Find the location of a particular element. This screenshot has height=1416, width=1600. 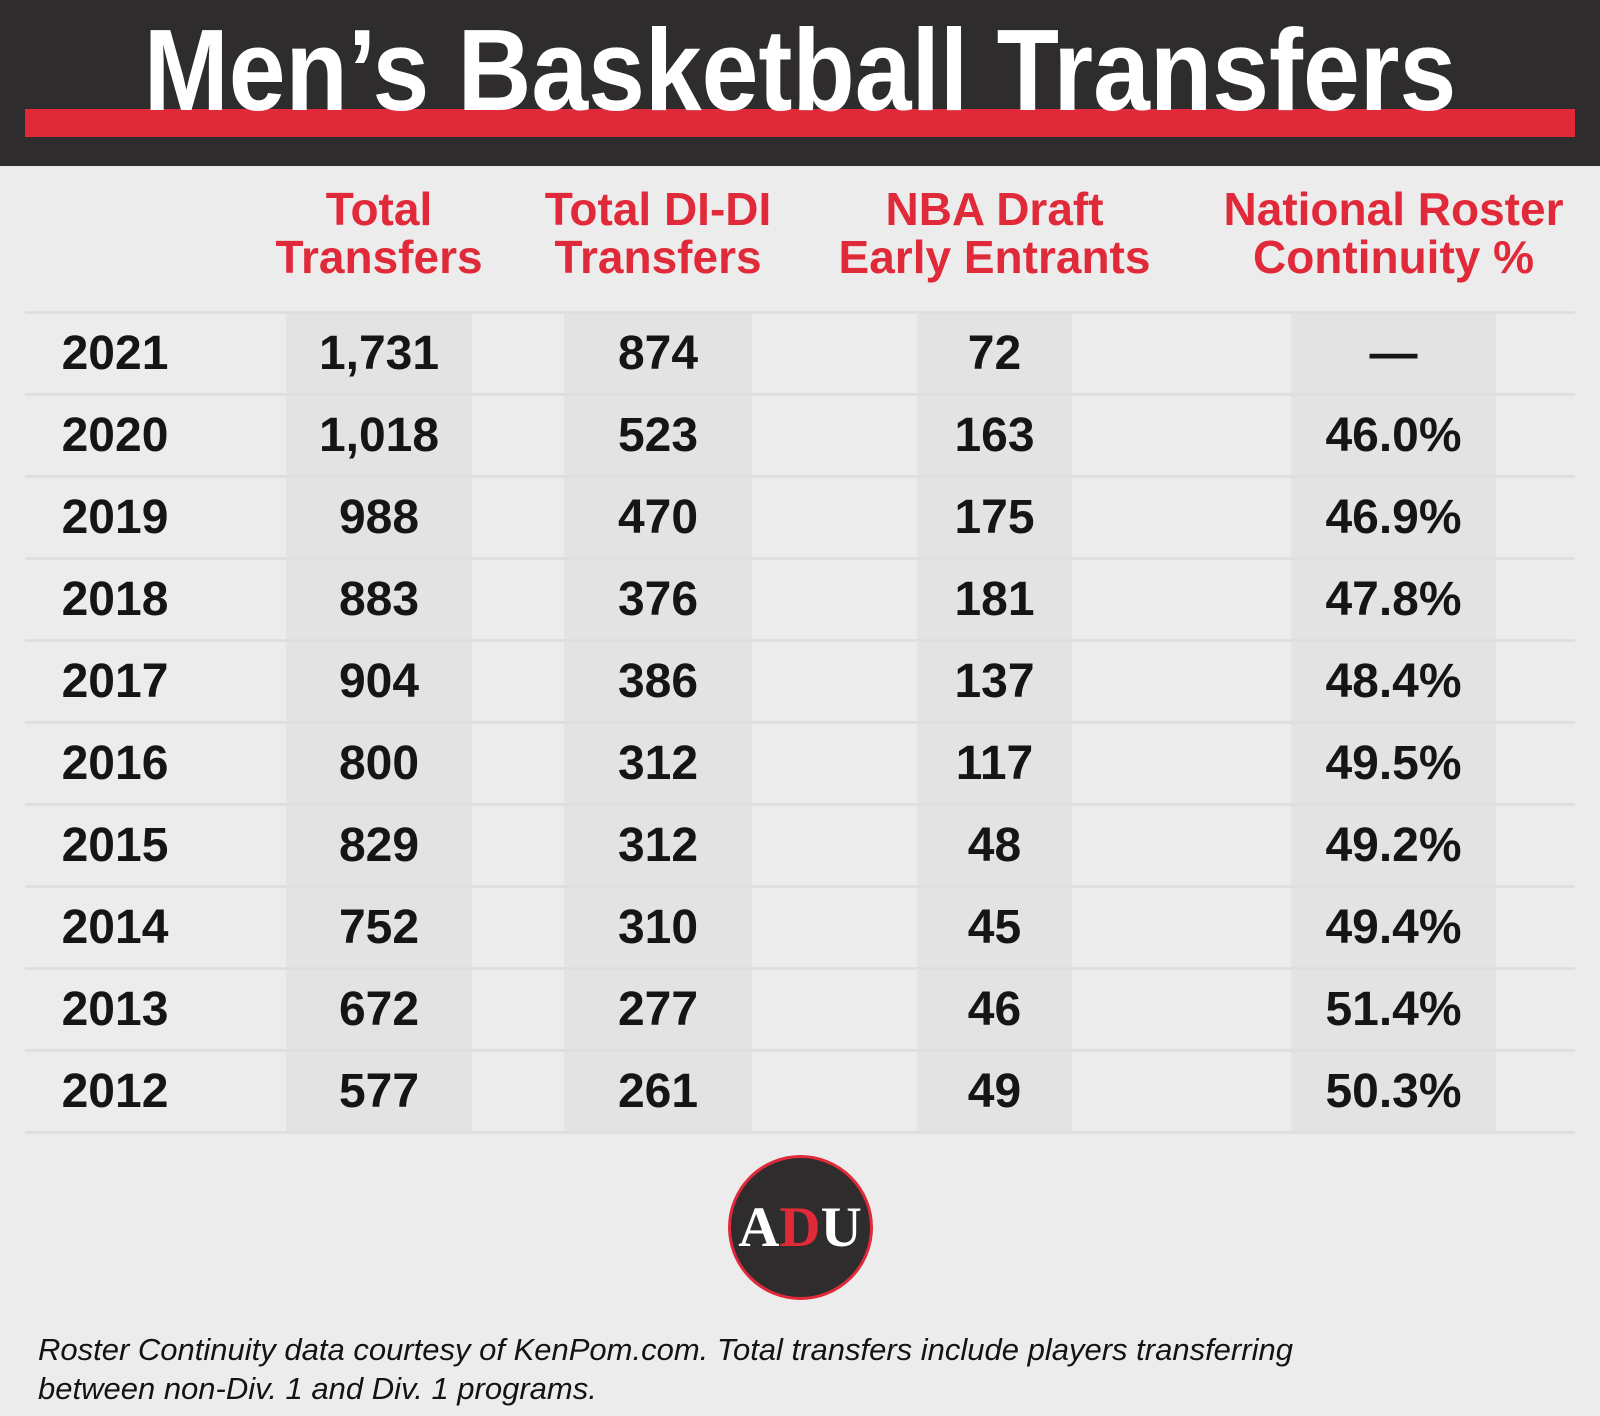

column-header-line: NBA Draft is located at coordinates (994, 209).